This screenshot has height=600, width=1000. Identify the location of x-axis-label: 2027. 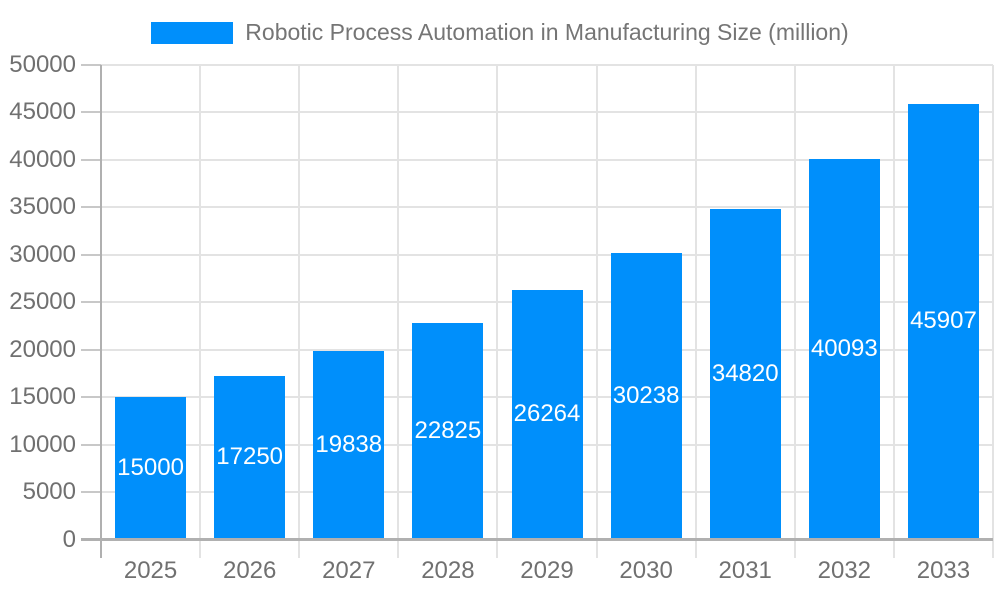
(349, 570).